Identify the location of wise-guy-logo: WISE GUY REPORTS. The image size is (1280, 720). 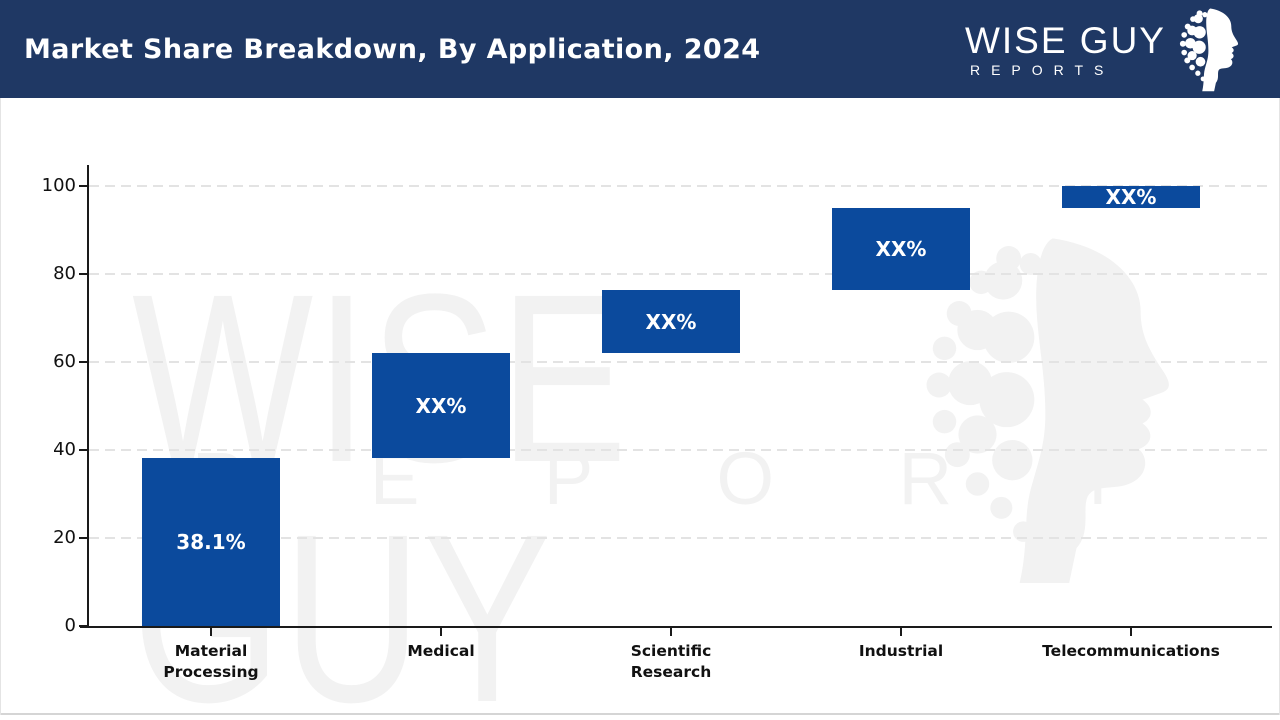
(1110, 49).